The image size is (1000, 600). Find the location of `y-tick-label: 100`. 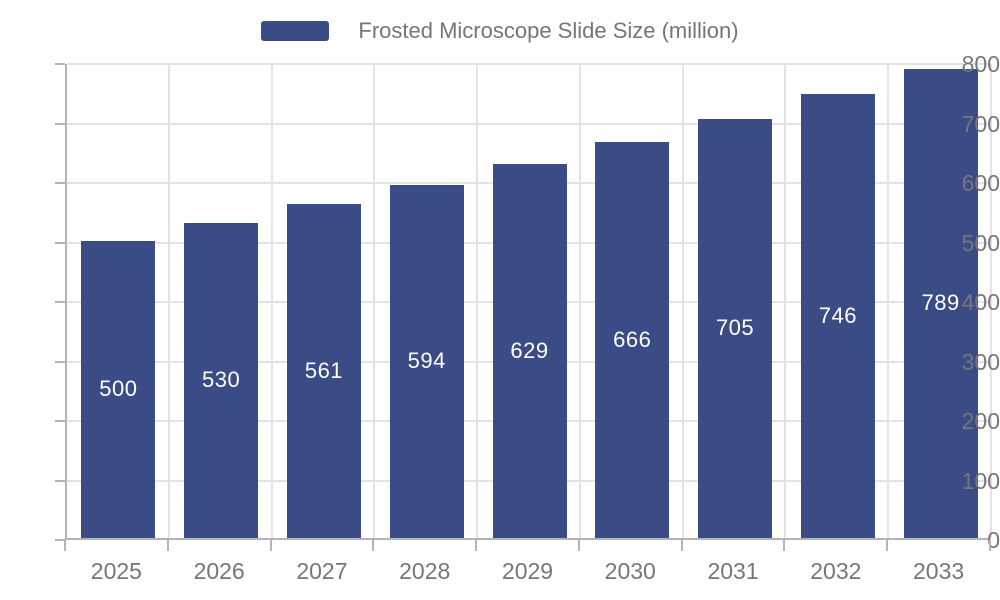

y-tick-label: 100 is located at coordinates (980, 480).